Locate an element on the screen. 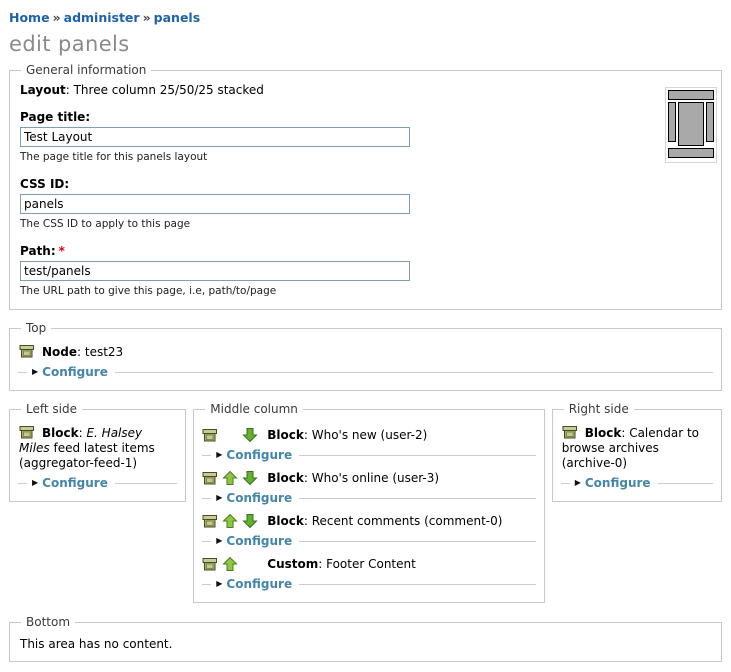 The width and height of the screenshot is (731, 672). path-input is located at coordinates (215, 271).